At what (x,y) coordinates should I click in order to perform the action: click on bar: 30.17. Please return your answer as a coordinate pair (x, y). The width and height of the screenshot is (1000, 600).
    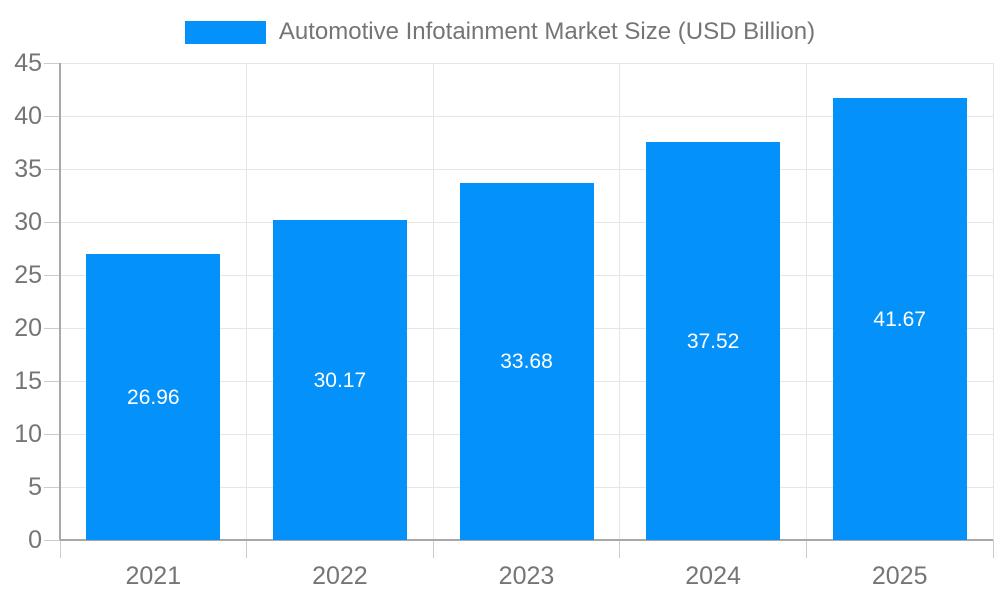
    Looking at the image, I should click on (339, 380).